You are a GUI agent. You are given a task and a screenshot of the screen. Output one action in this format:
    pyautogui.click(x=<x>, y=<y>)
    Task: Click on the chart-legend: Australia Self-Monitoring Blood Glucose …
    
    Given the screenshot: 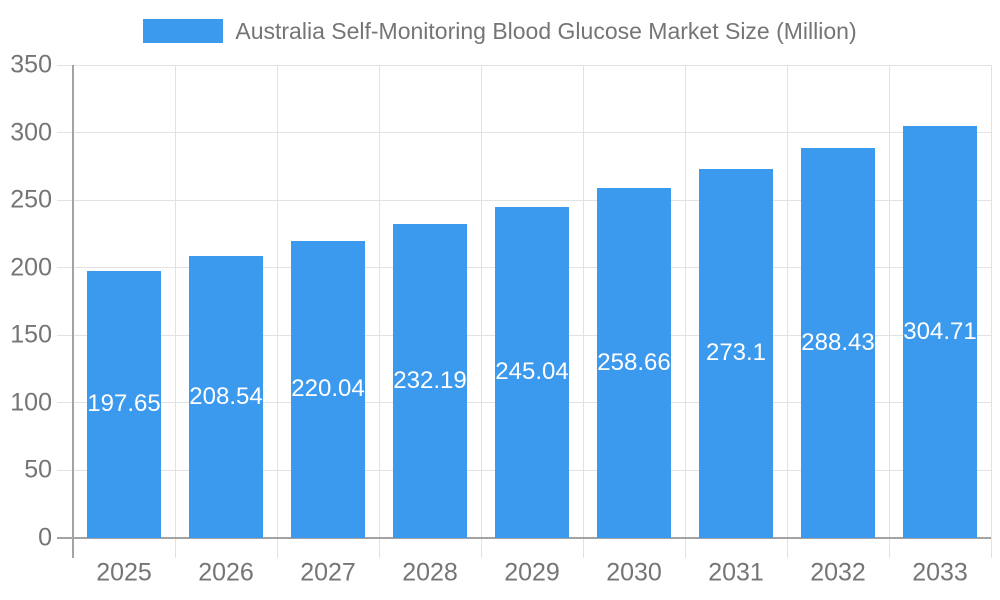 What is the action you would take?
    pyautogui.click(x=500, y=31)
    